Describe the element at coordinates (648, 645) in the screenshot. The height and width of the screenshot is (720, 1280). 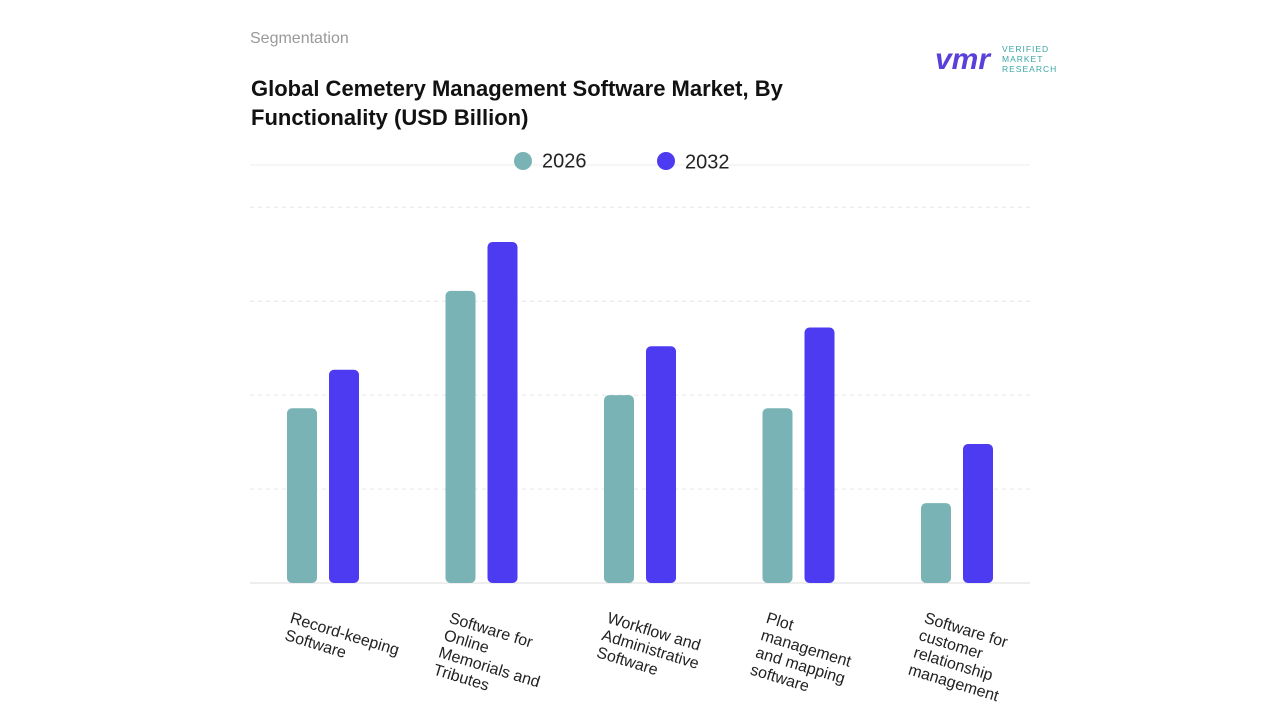
I see `x-tick-label: Workflow and Administrative Software` at that location.